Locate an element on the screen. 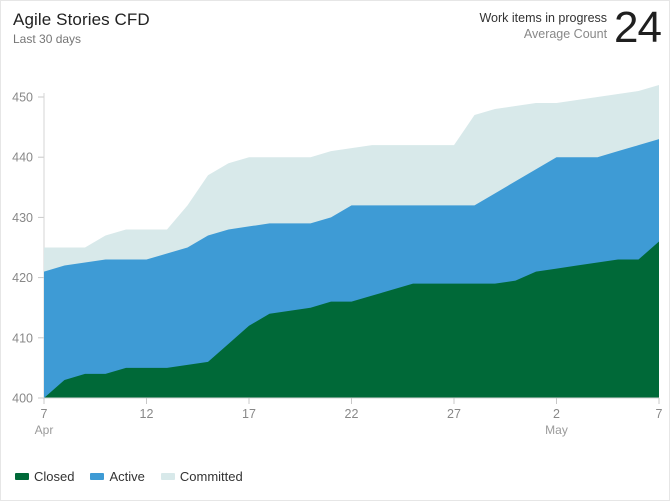 This screenshot has width=670, height=501. title-block: Agile Stories CFD Last 30 days is located at coordinates (81, 28).